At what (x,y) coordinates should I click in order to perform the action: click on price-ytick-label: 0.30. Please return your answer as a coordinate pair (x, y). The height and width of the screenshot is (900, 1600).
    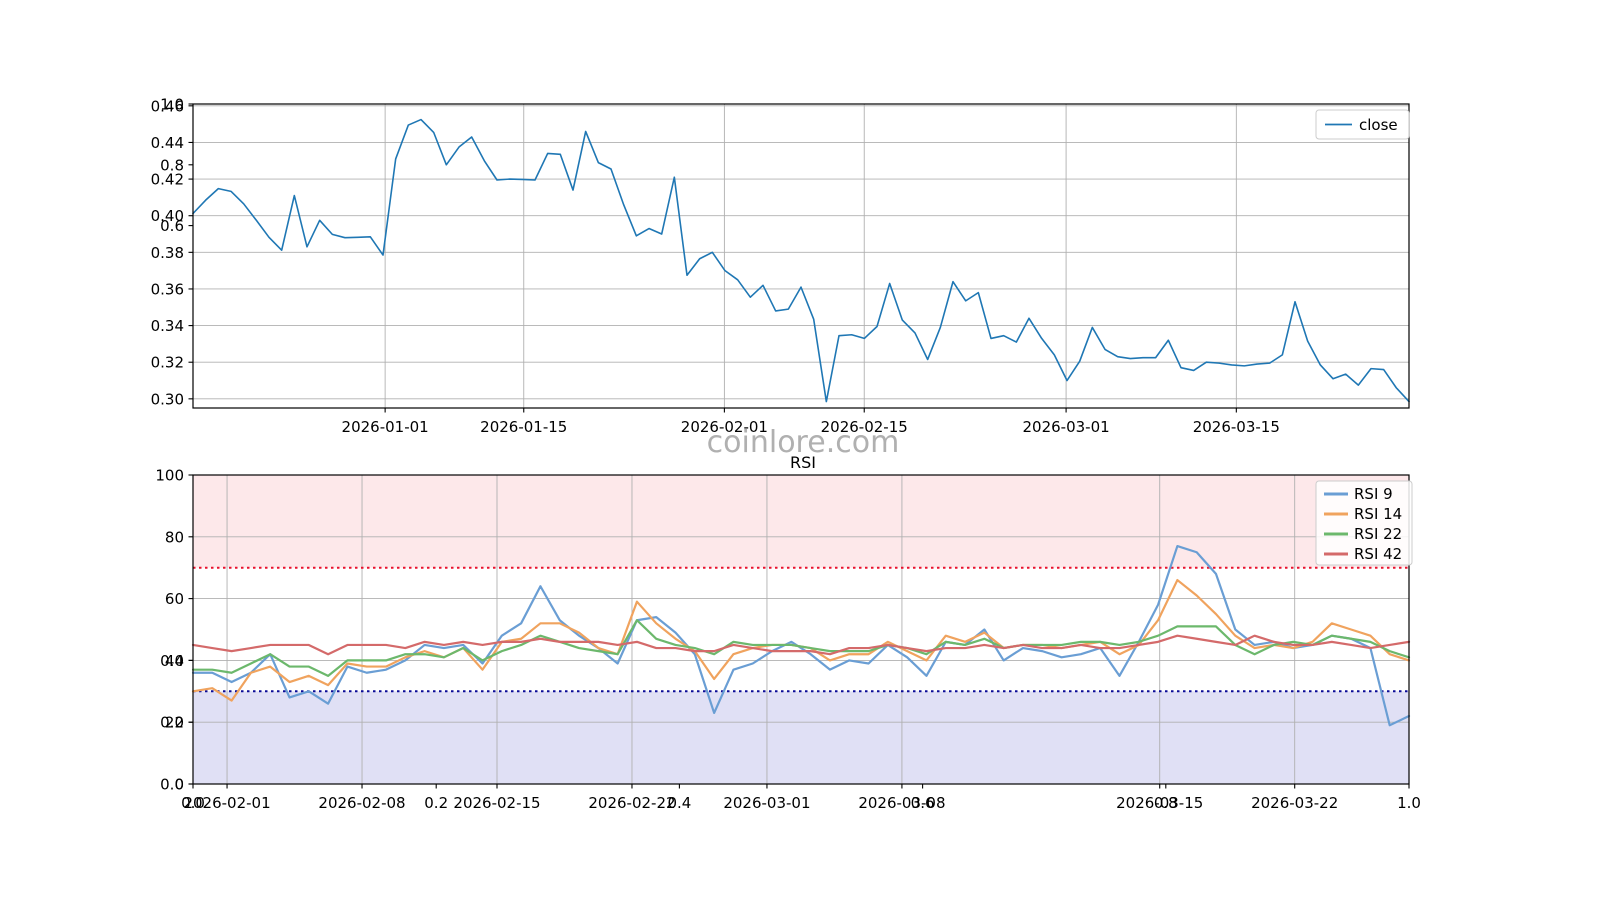
    Looking at the image, I should click on (167, 399).